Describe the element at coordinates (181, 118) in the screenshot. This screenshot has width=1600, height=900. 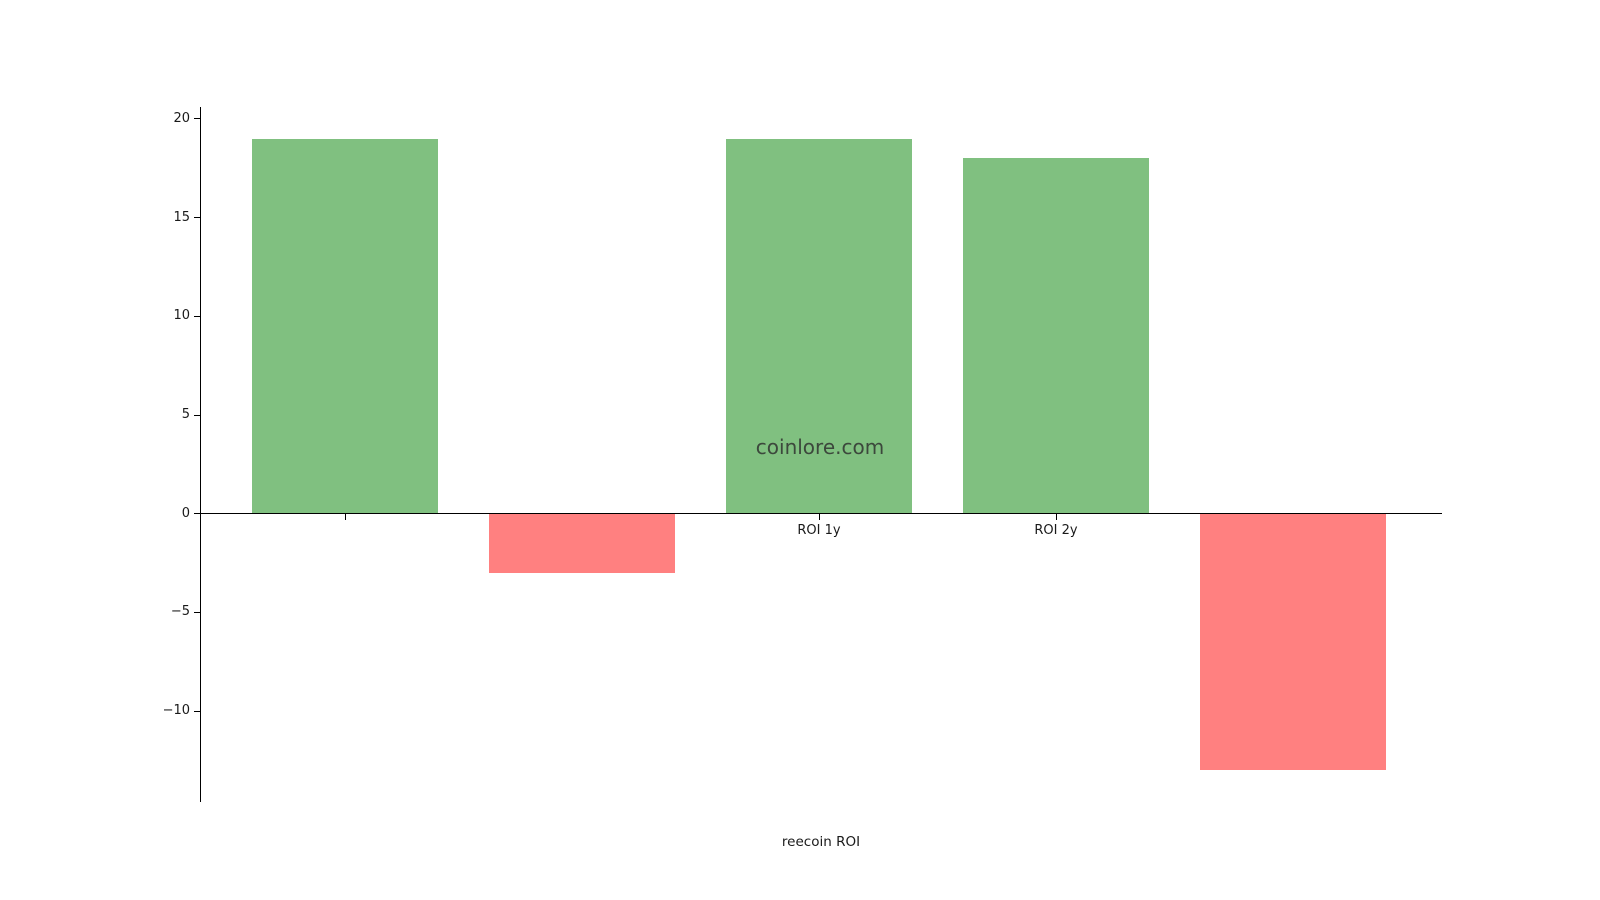
I see `y-tick-label: 20` at that location.